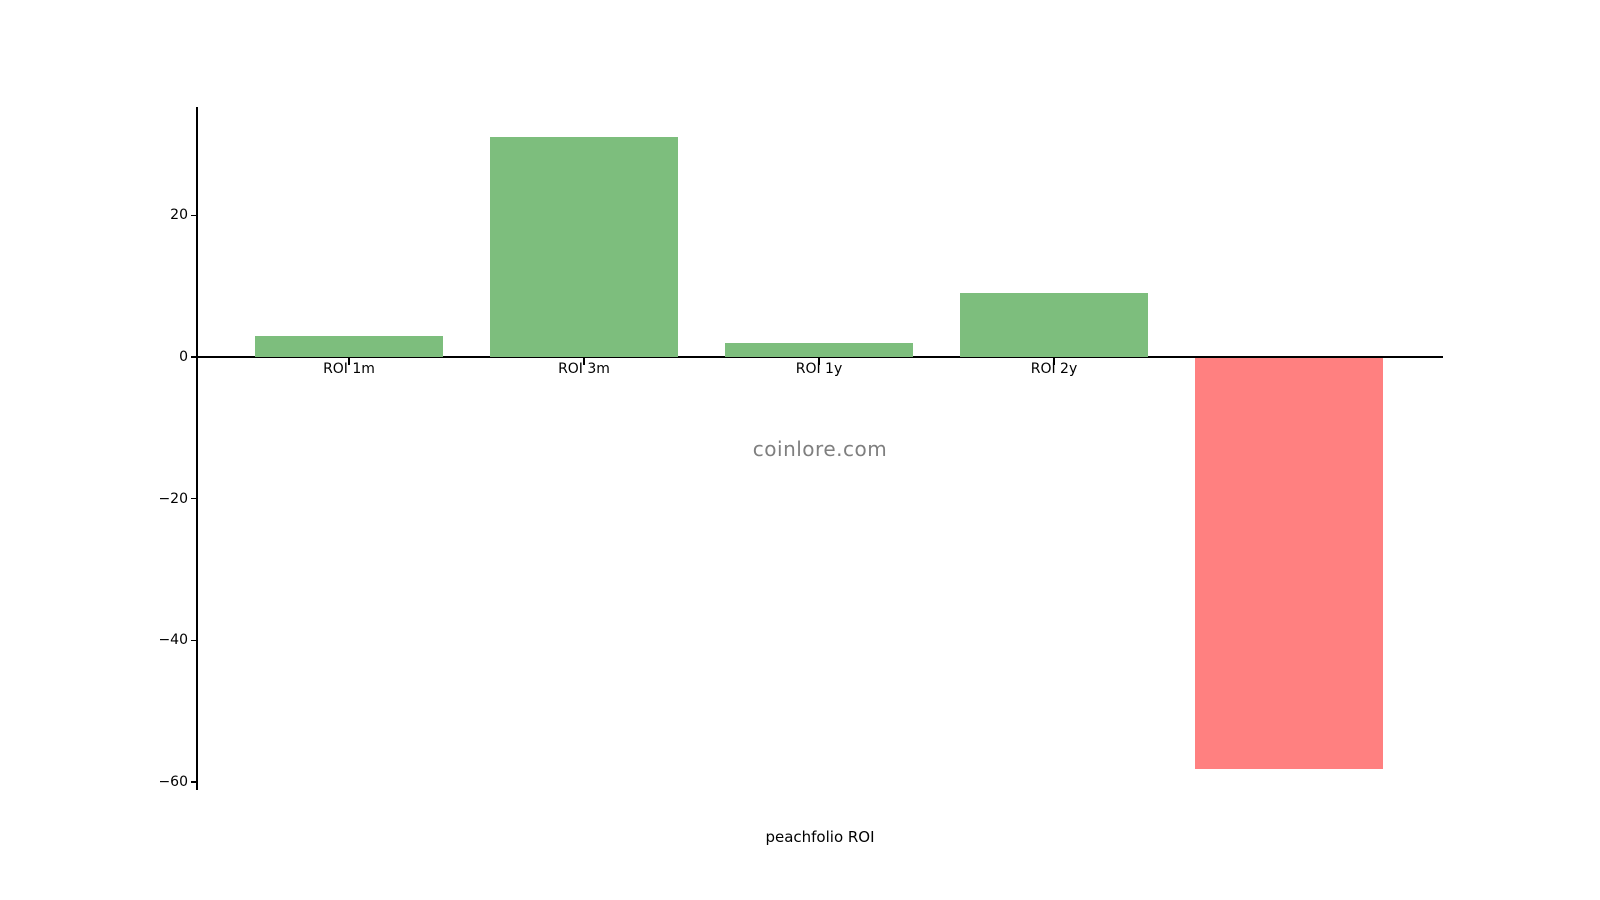 The image size is (1600, 900). What do you see at coordinates (584, 369) in the screenshot?
I see `x-tick-label: ROI 3m` at bounding box center [584, 369].